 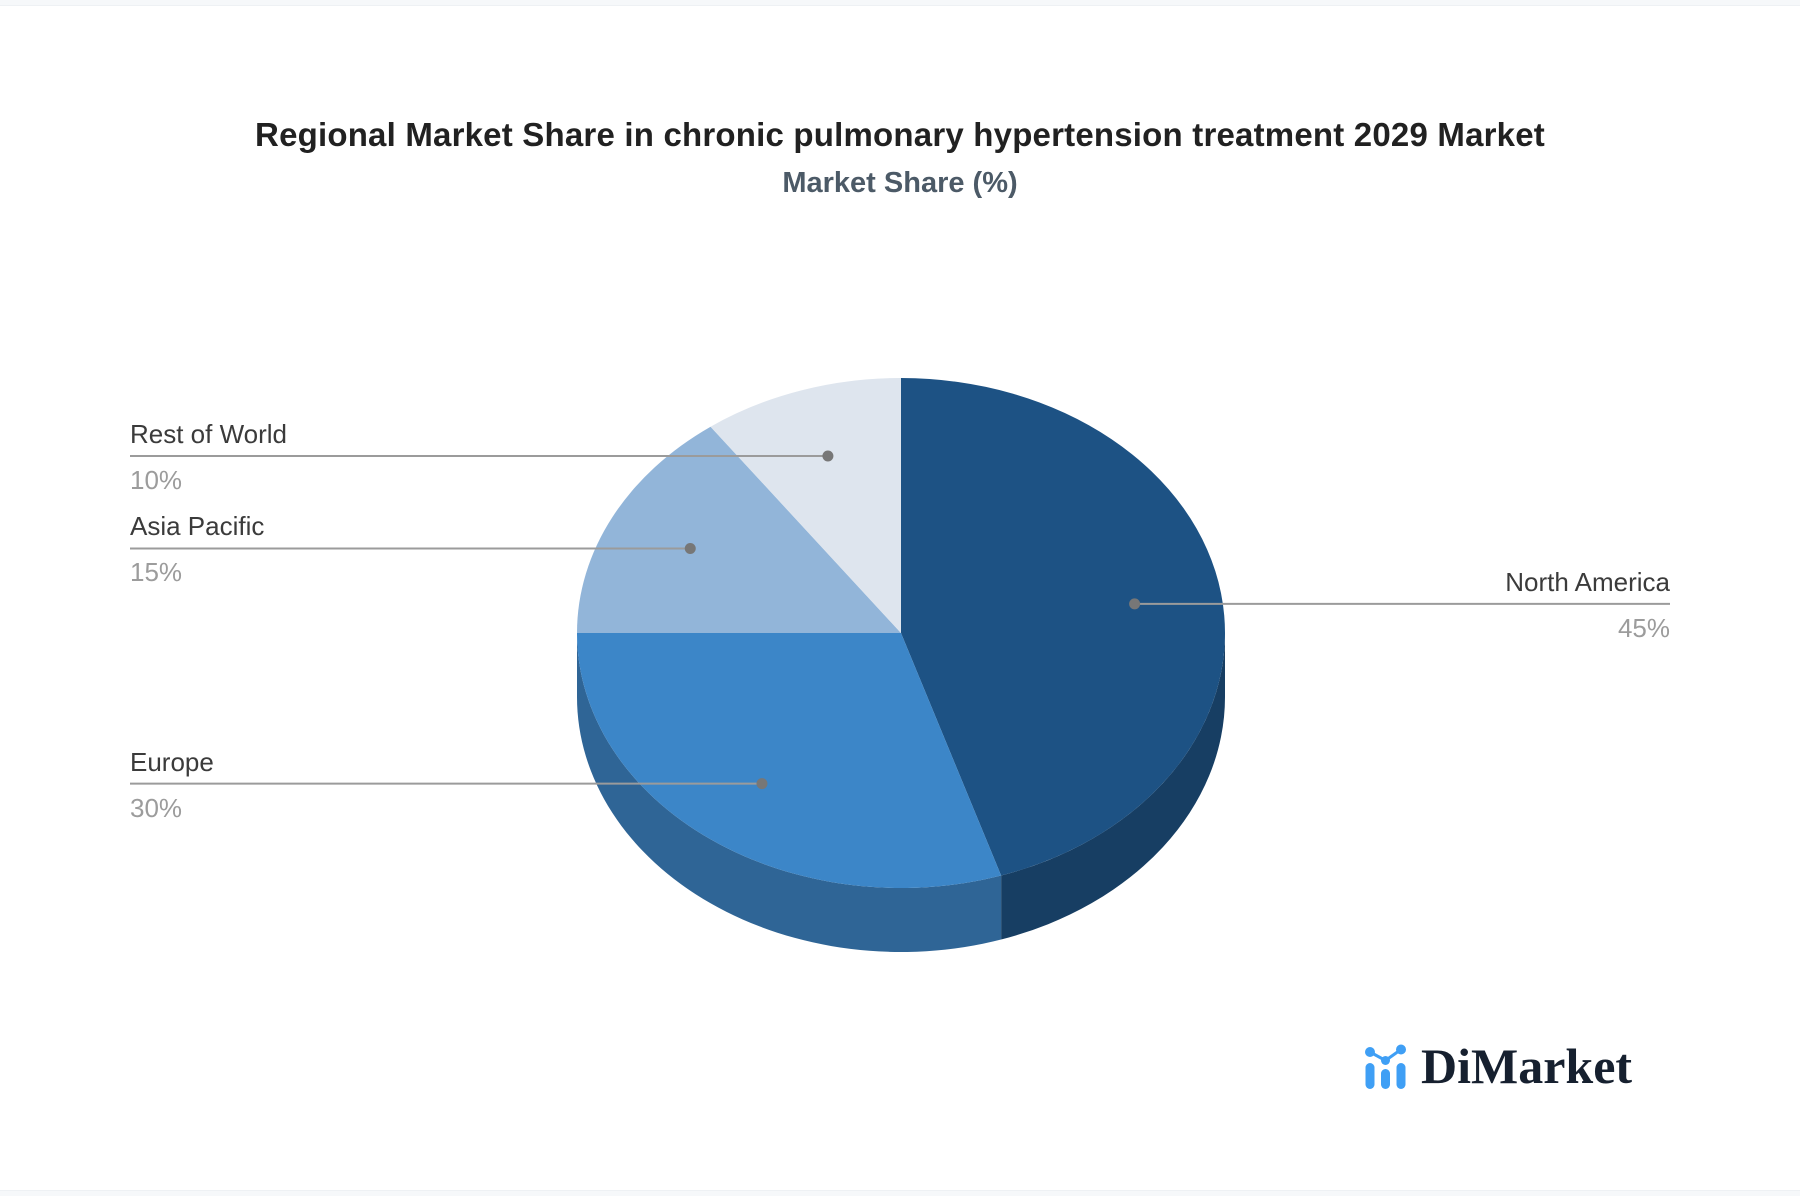 What do you see at coordinates (1587, 581) in the screenshot?
I see `slice-label-north-america: North America` at bounding box center [1587, 581].